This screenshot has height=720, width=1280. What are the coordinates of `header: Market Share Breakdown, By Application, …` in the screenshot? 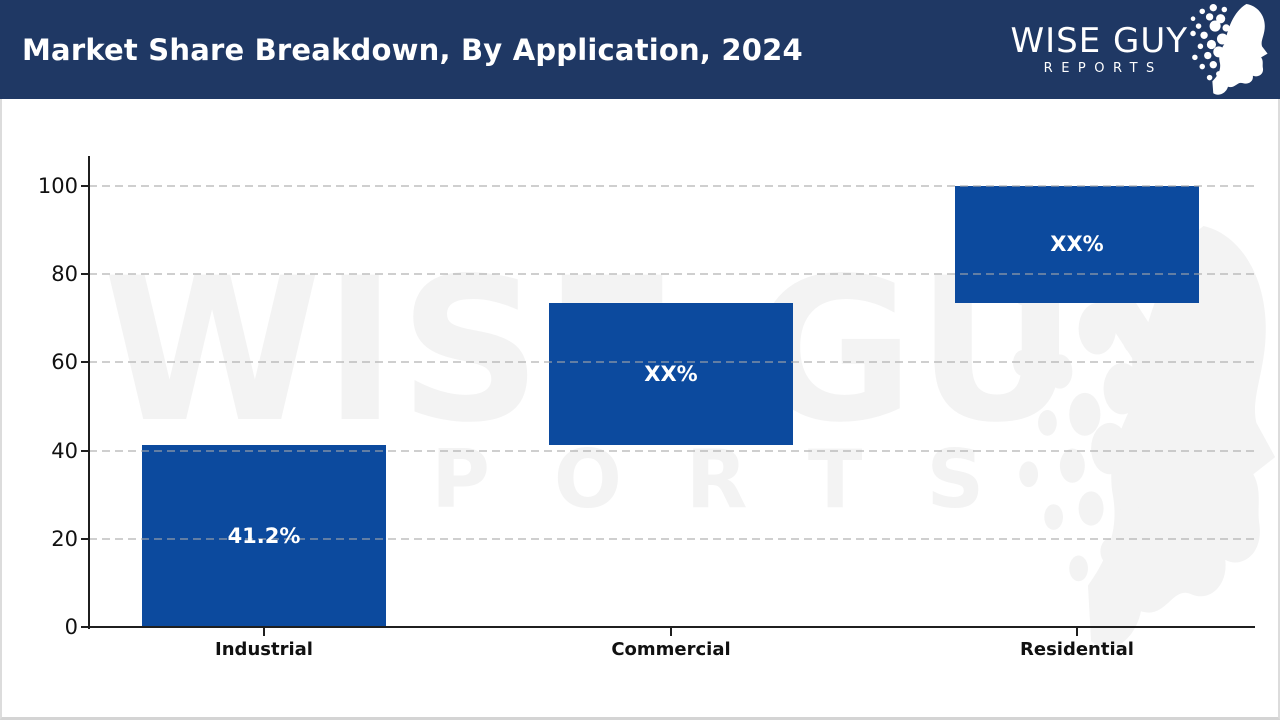 It's located at (640, 49).